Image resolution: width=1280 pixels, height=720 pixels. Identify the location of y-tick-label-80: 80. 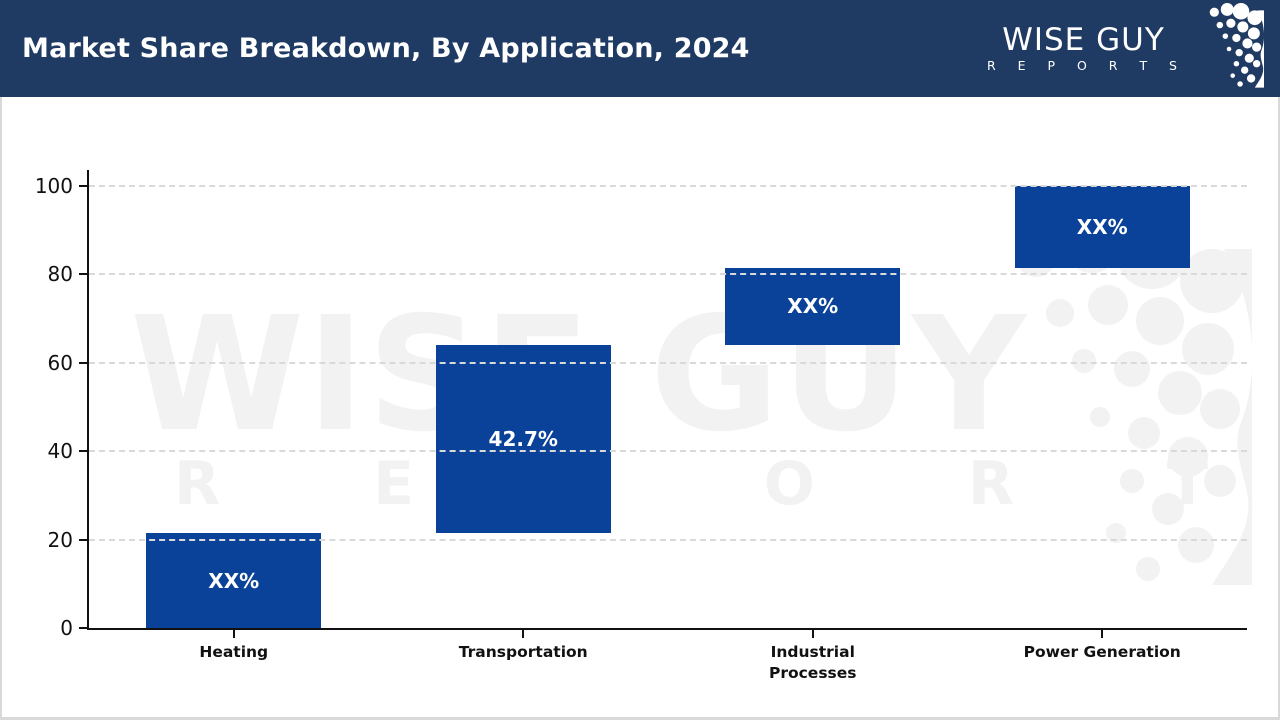
(60, 274).